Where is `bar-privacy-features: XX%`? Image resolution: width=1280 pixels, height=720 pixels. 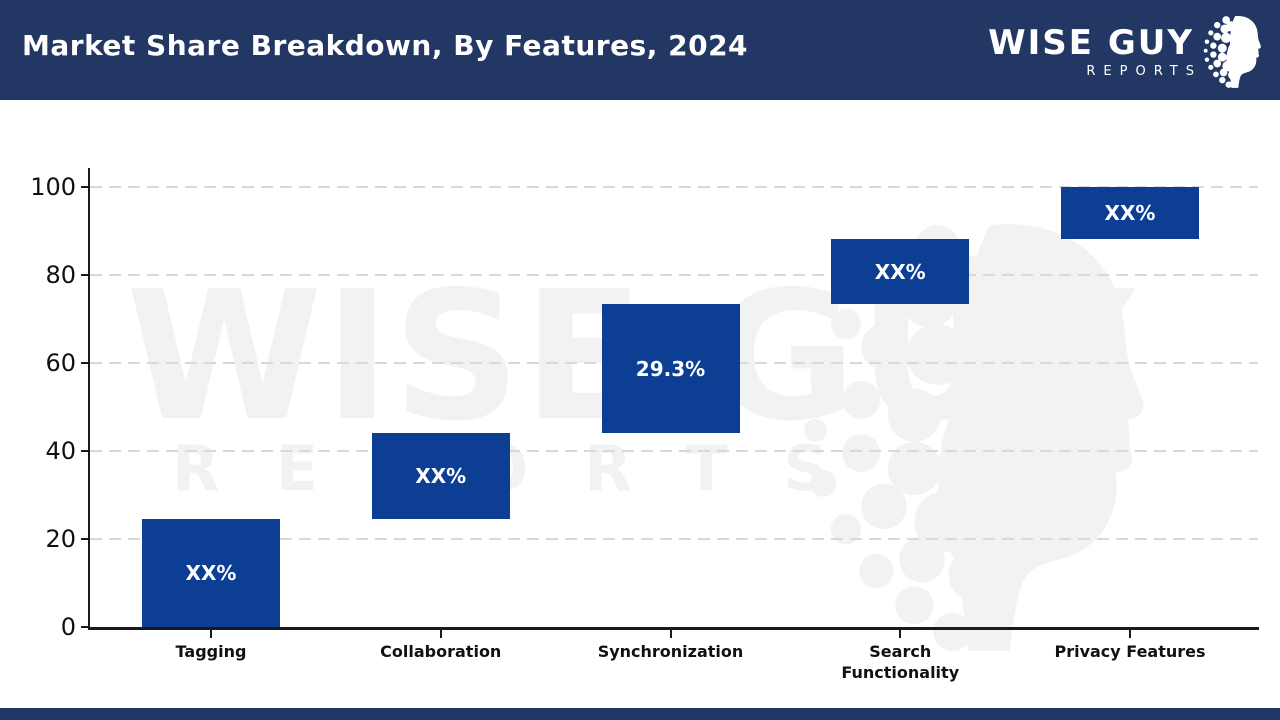 bar-privacy-features: XX% is located at coordinates (1130, 213).